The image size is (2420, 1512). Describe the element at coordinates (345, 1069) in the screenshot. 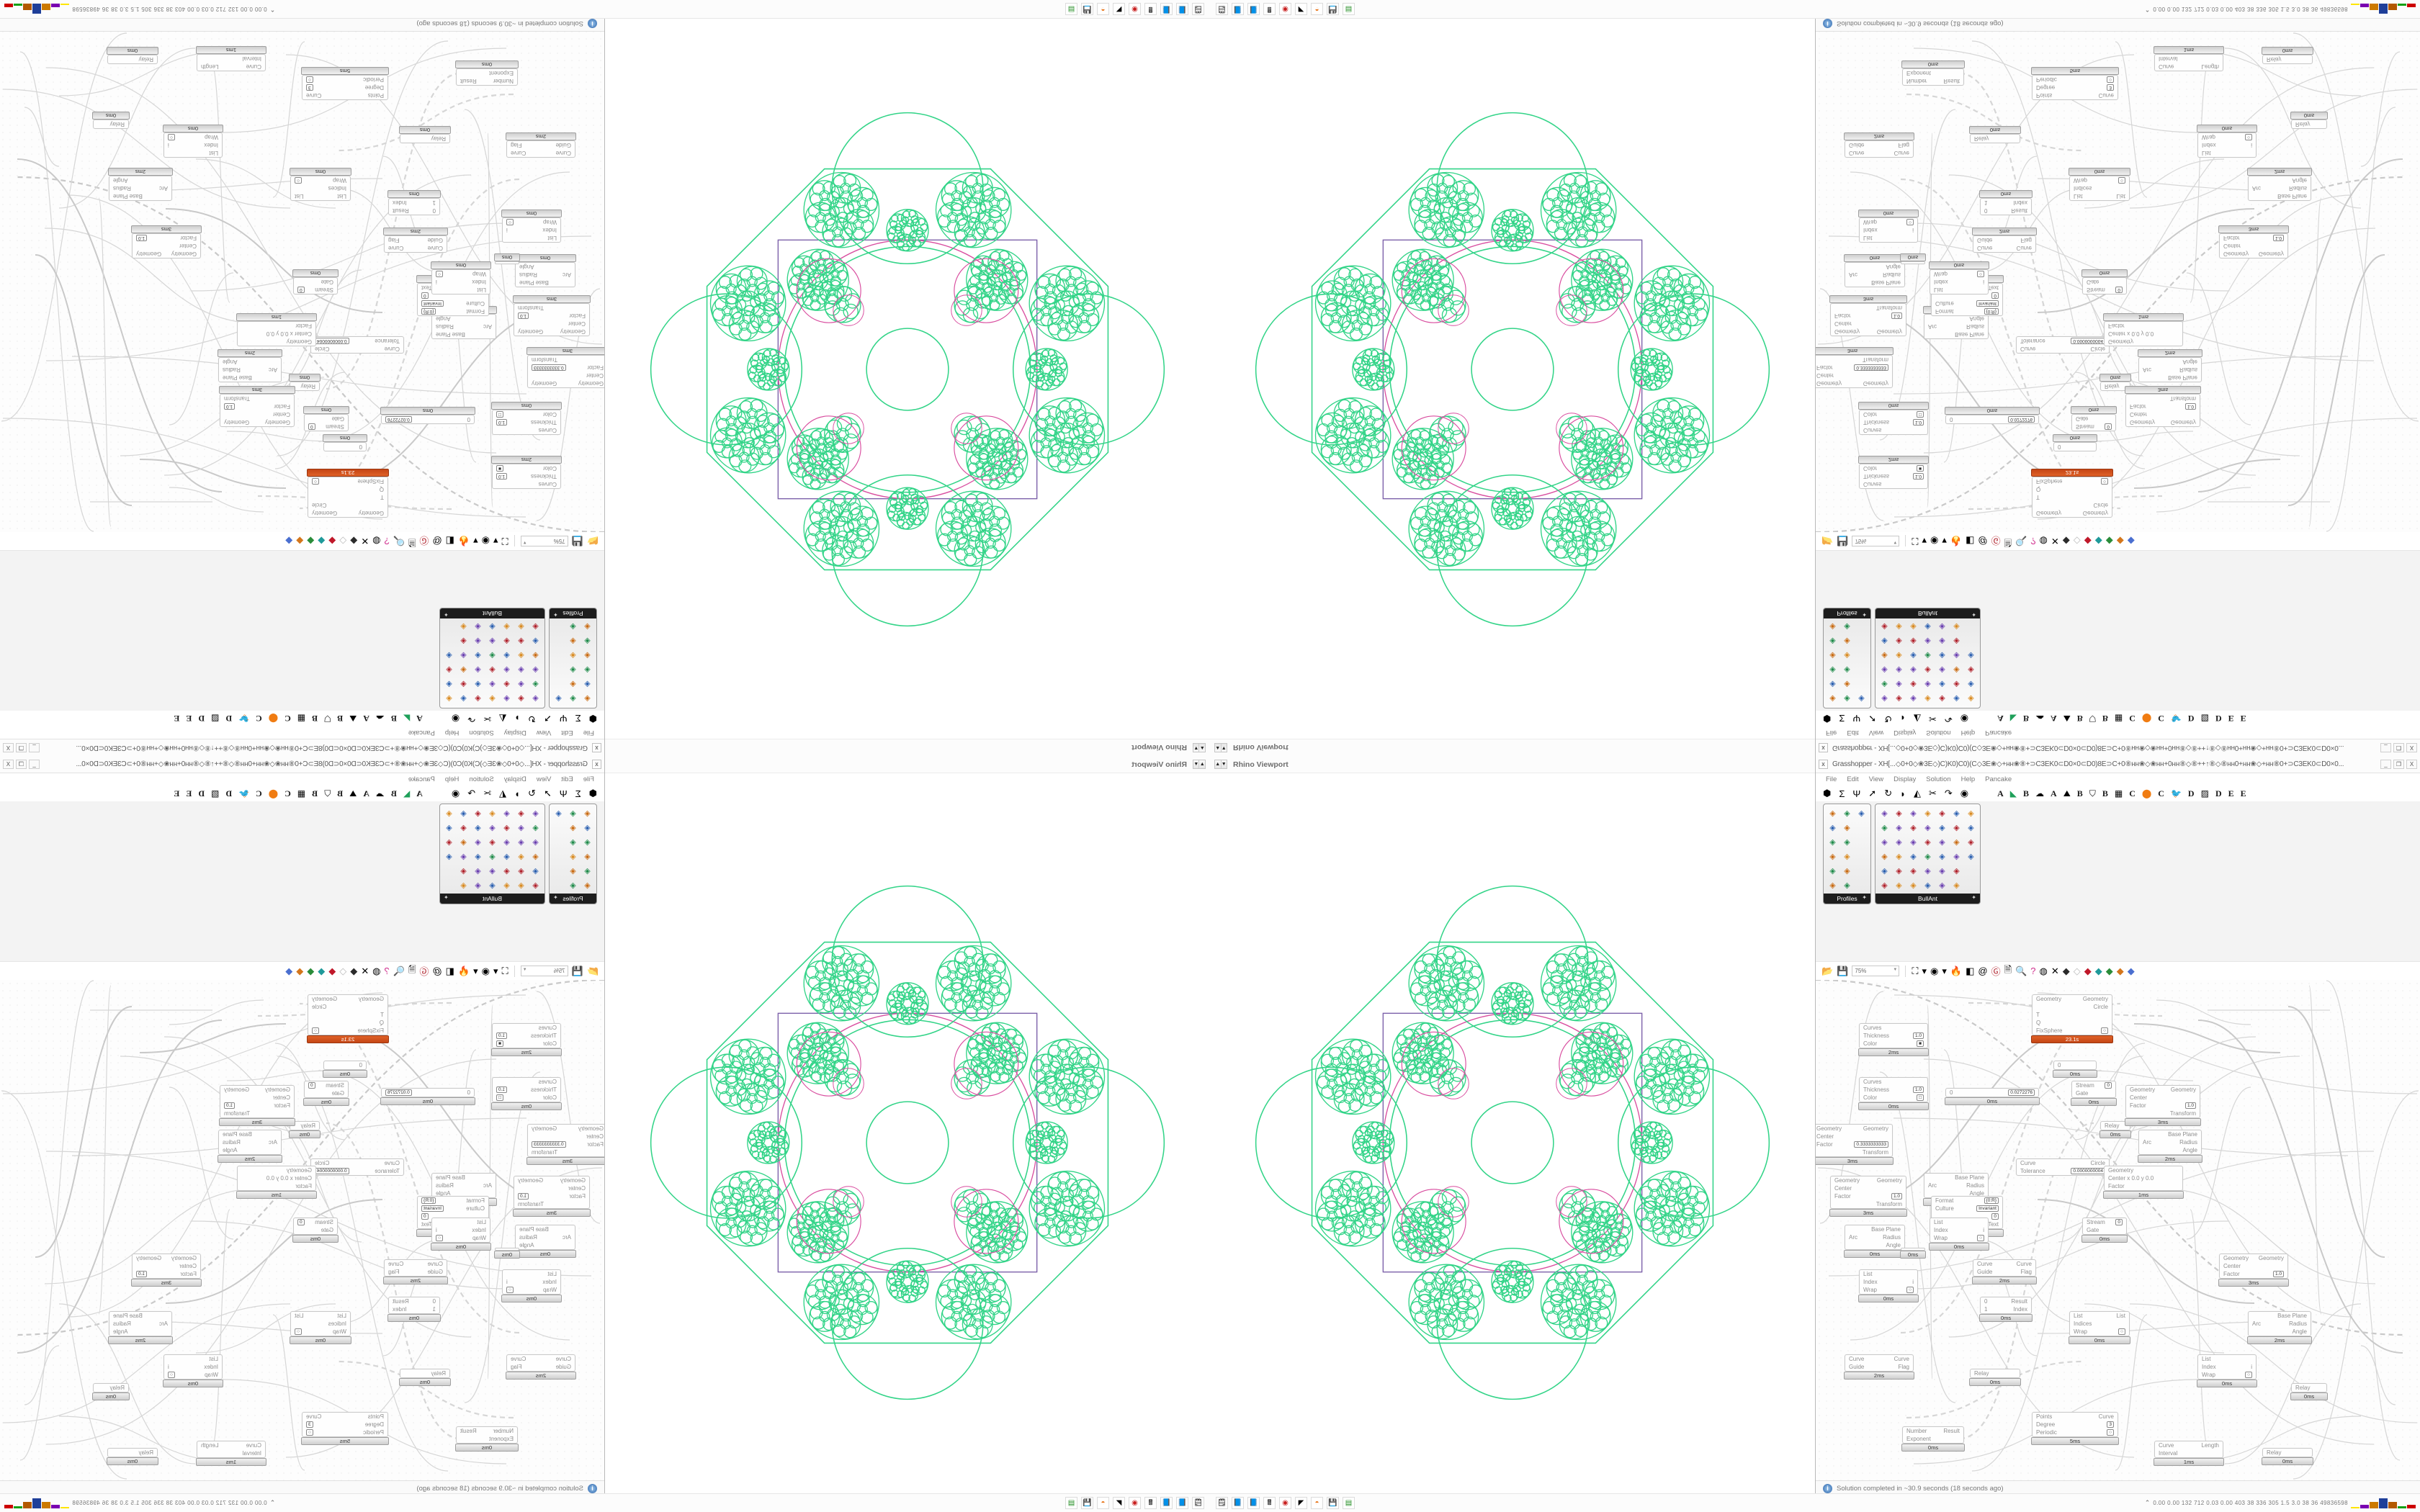

I see `gh-component: 0 0ms` at that location.